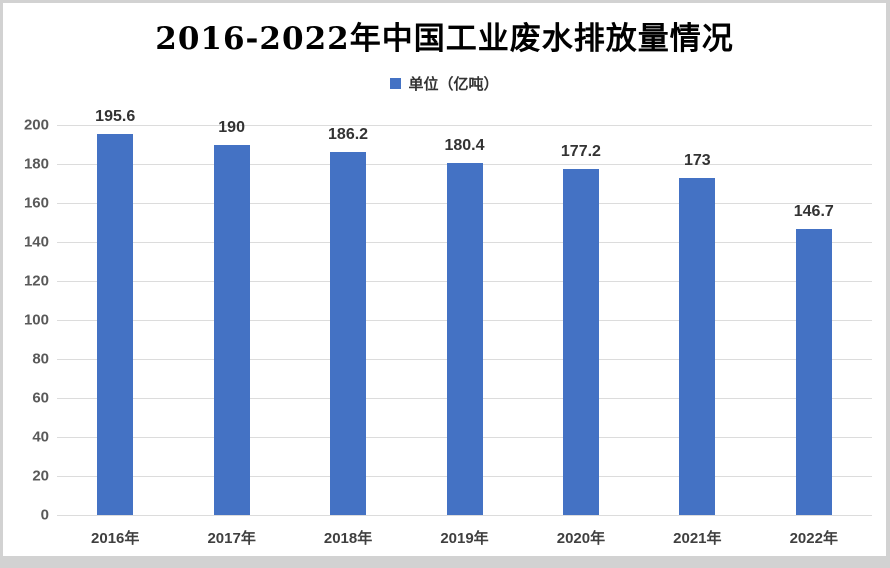  What do you see at coordinates (464, 538) in the screenshot?
I see `x-axis-label-2019: 2019年` at bounding box center [464, 538].